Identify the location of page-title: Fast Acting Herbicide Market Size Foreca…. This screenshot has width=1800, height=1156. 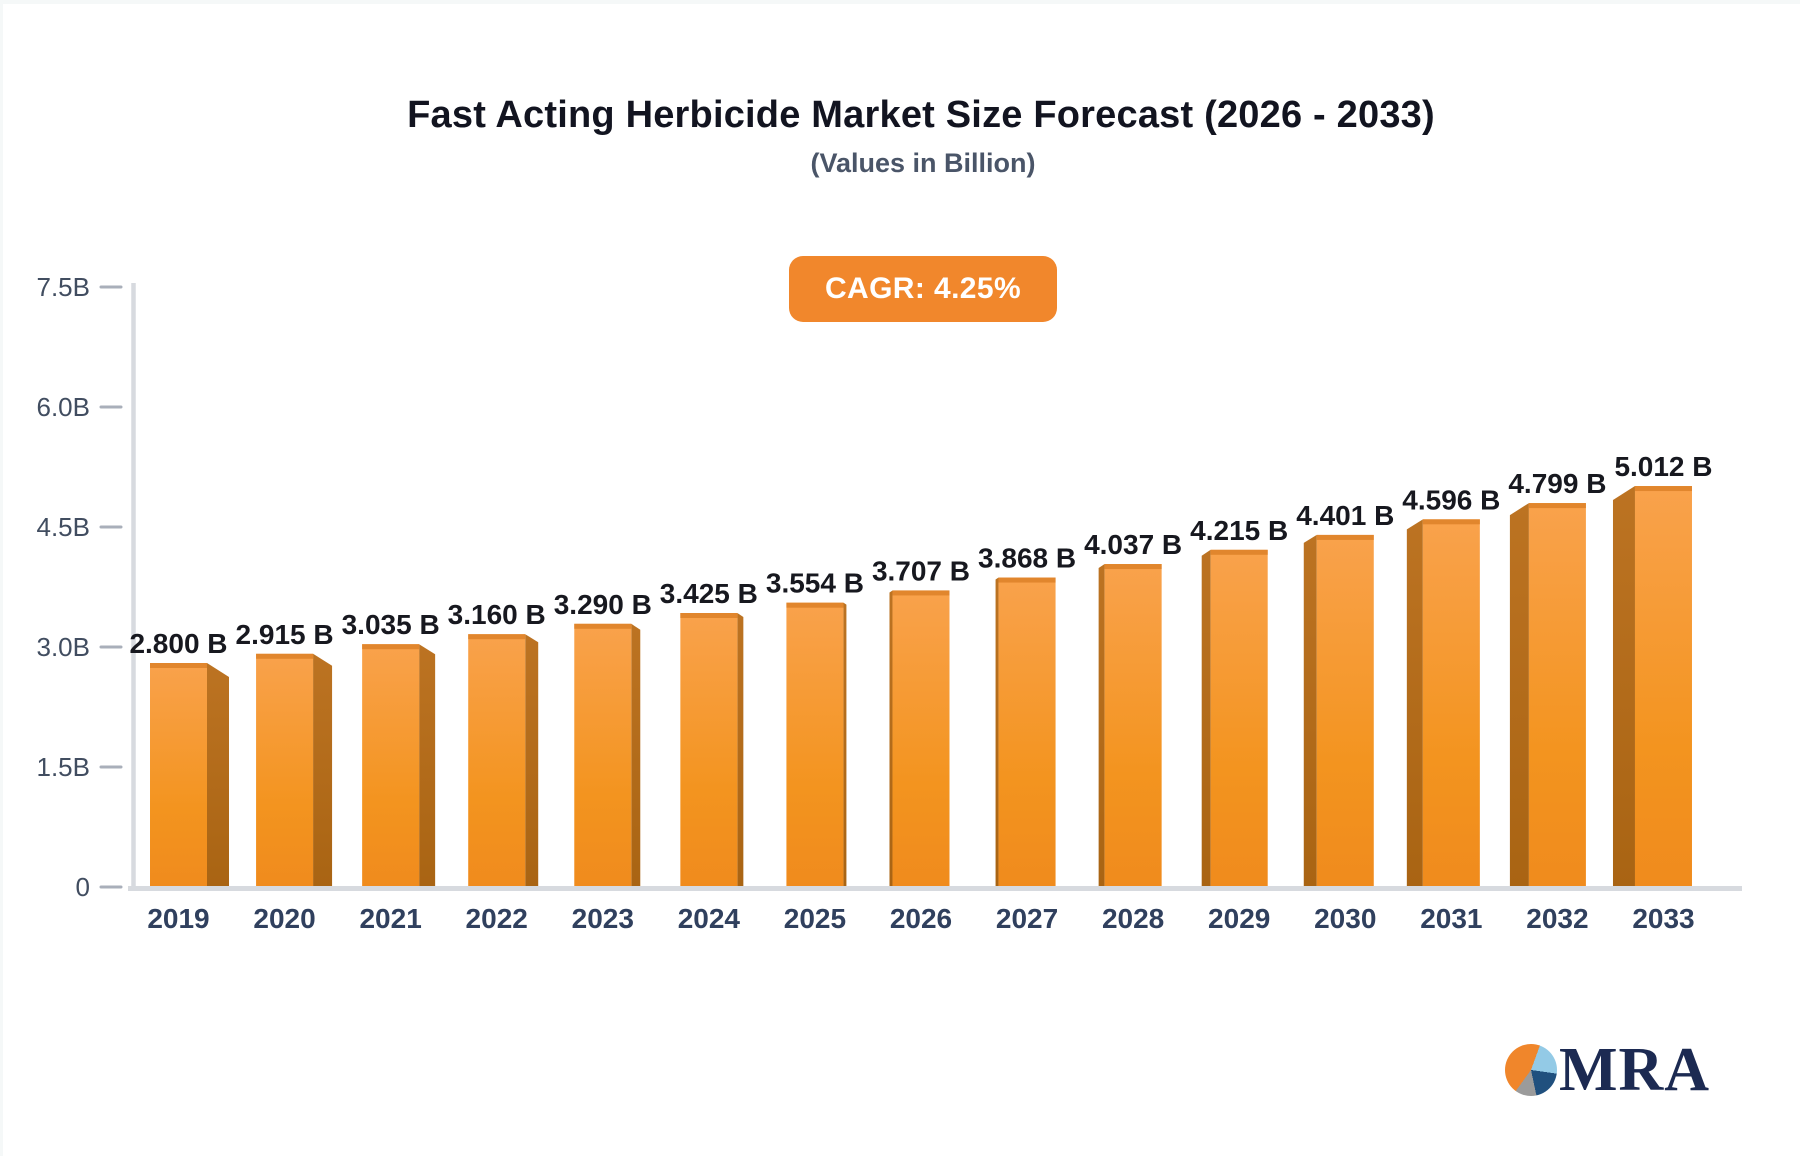
(921, 115).